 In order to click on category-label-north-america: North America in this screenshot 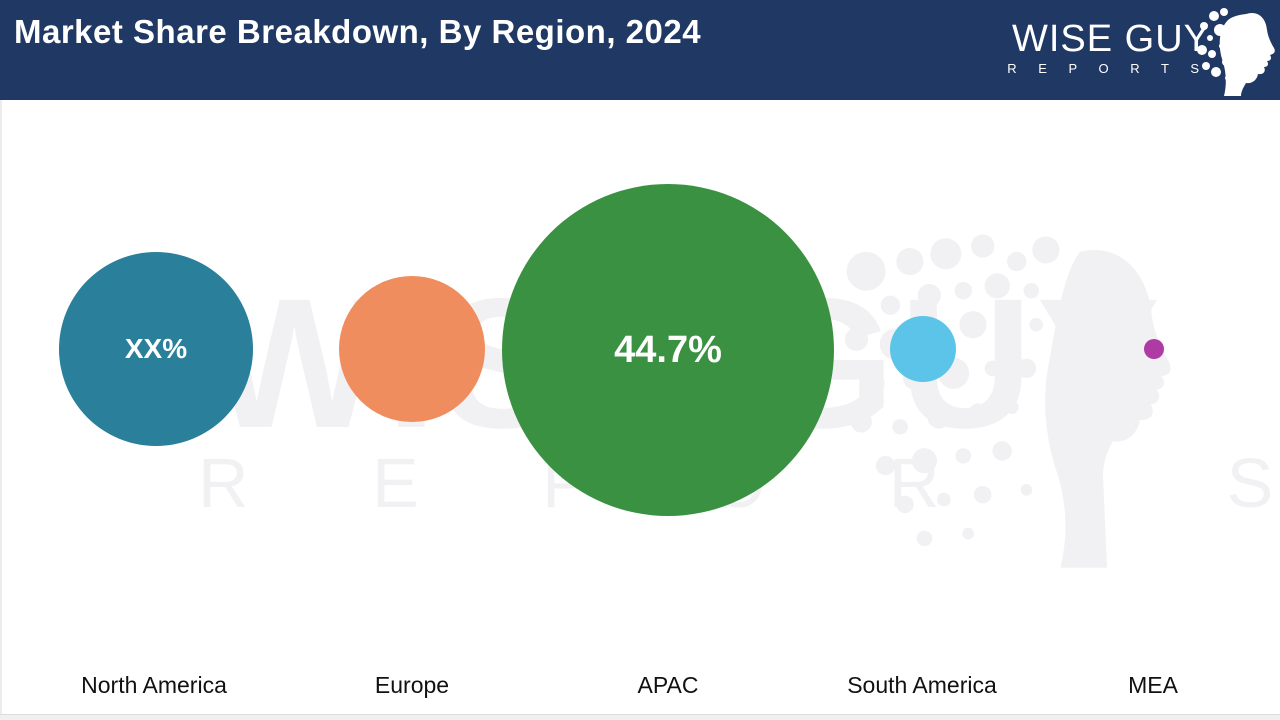, I will do `click(154, 685)`.